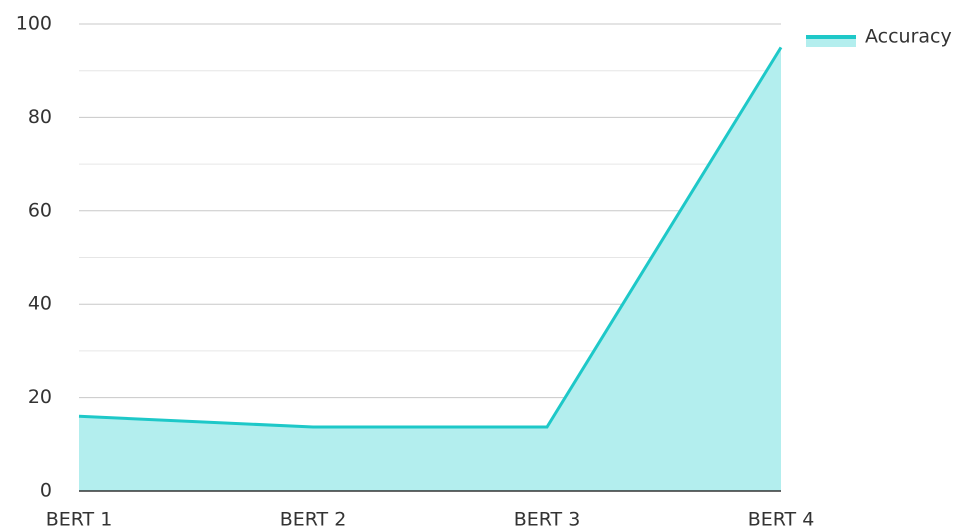 Image resolution: width=971 pixels, height=532 pixels. I want to click on y-tick-label: 20, so click(40, 397).